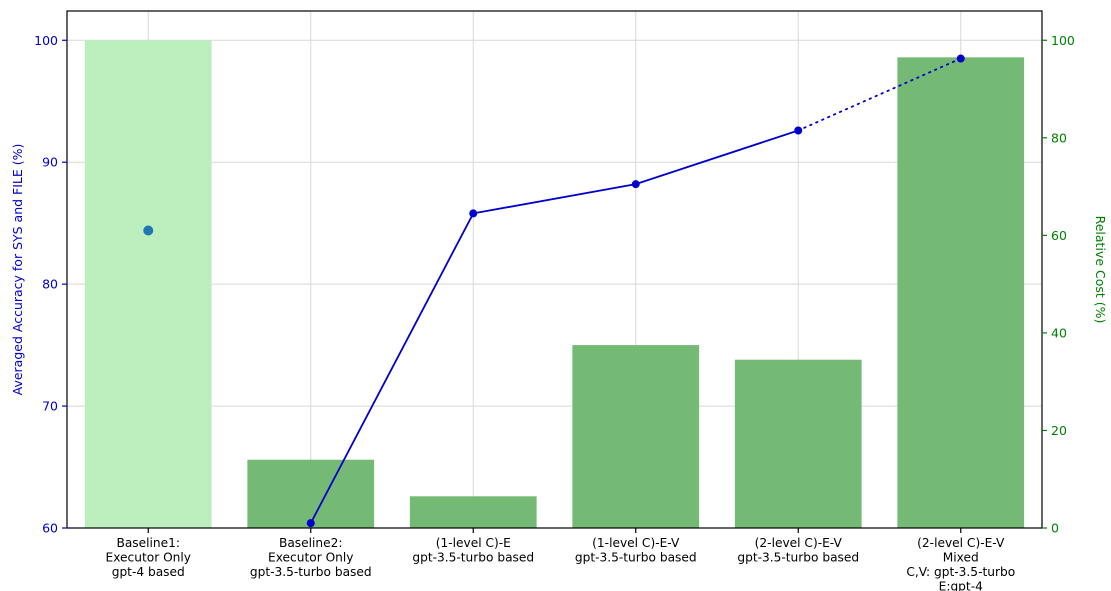 The image size is (1111, 591). Describe the element at coordinates (798, 550) in the screenshot. I see `x-category-label: (2-level C)-E-V gpt-3.5-turbo based` at that location.